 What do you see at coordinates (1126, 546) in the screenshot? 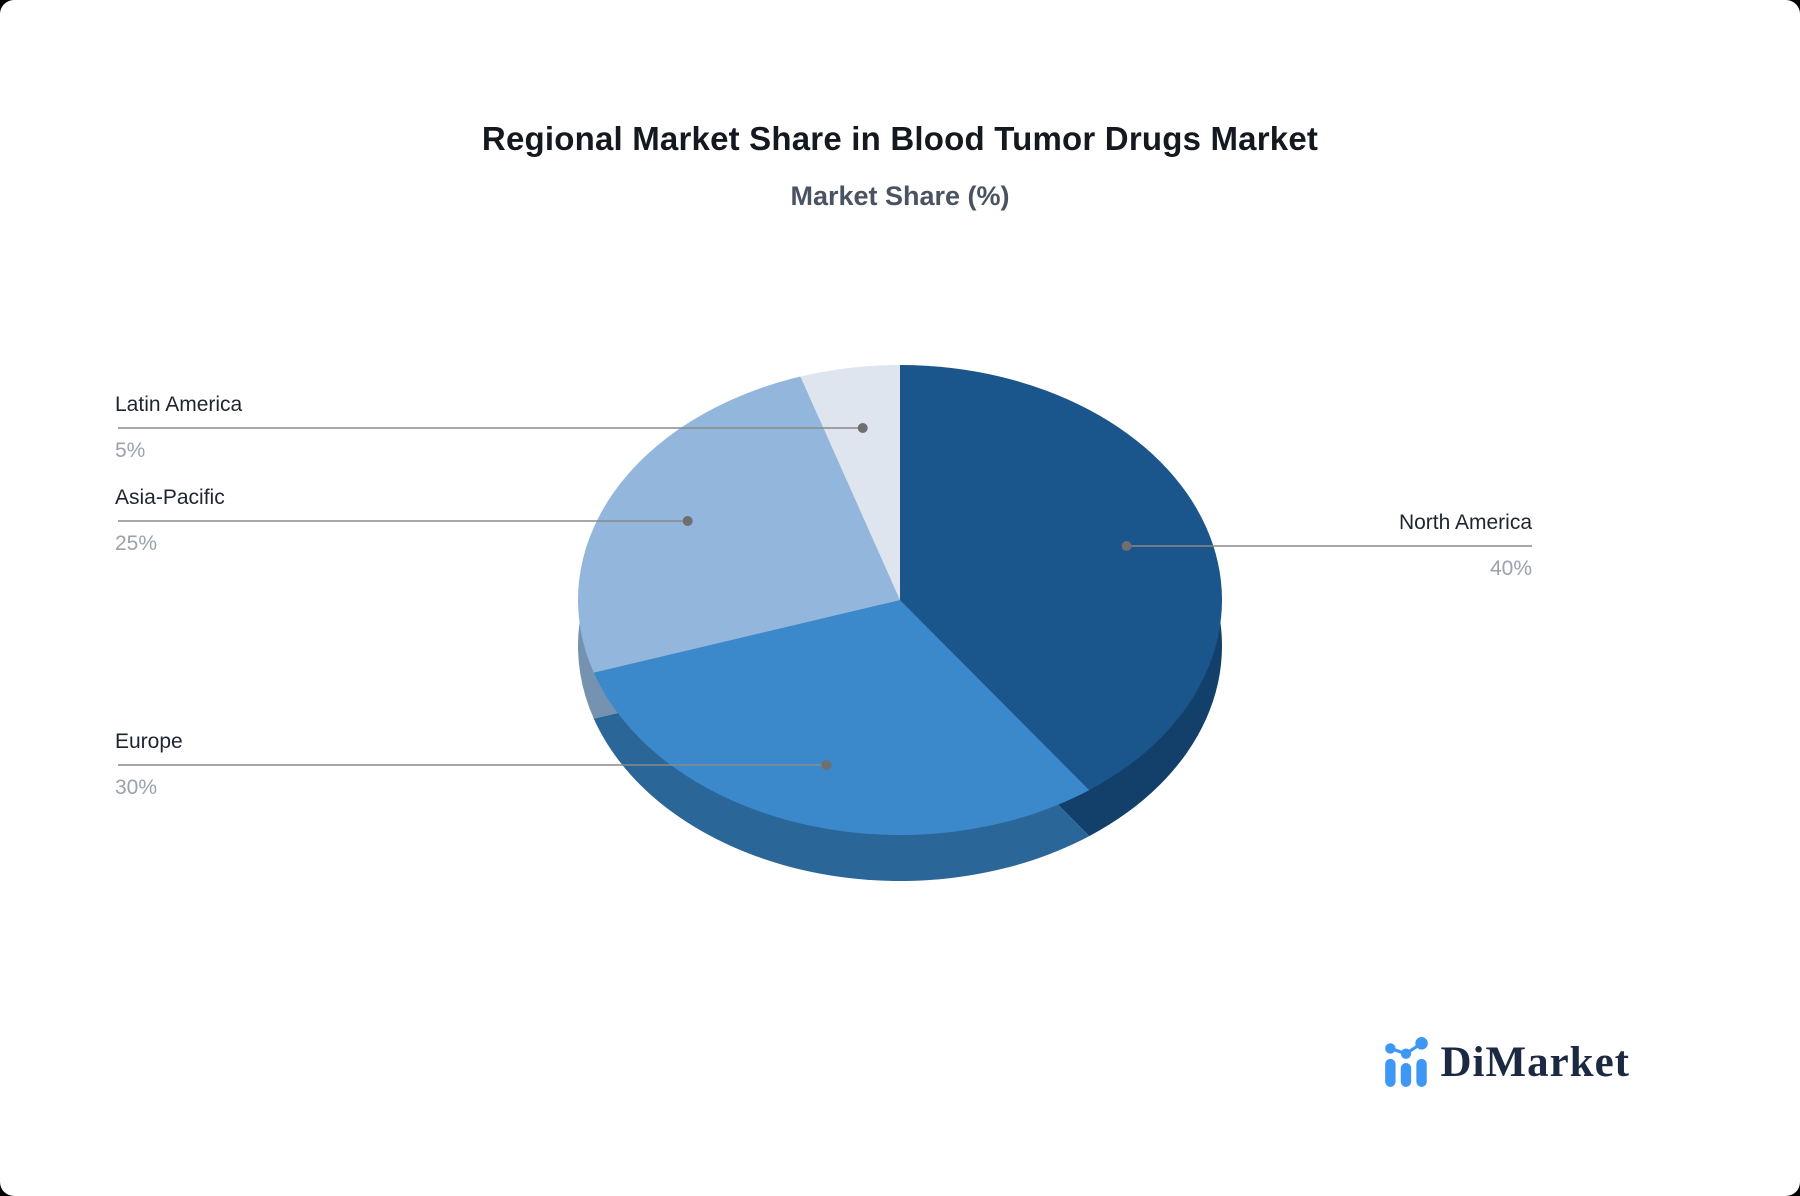
I see `leader-dot-north-america` at bounding box center [1126, 546].